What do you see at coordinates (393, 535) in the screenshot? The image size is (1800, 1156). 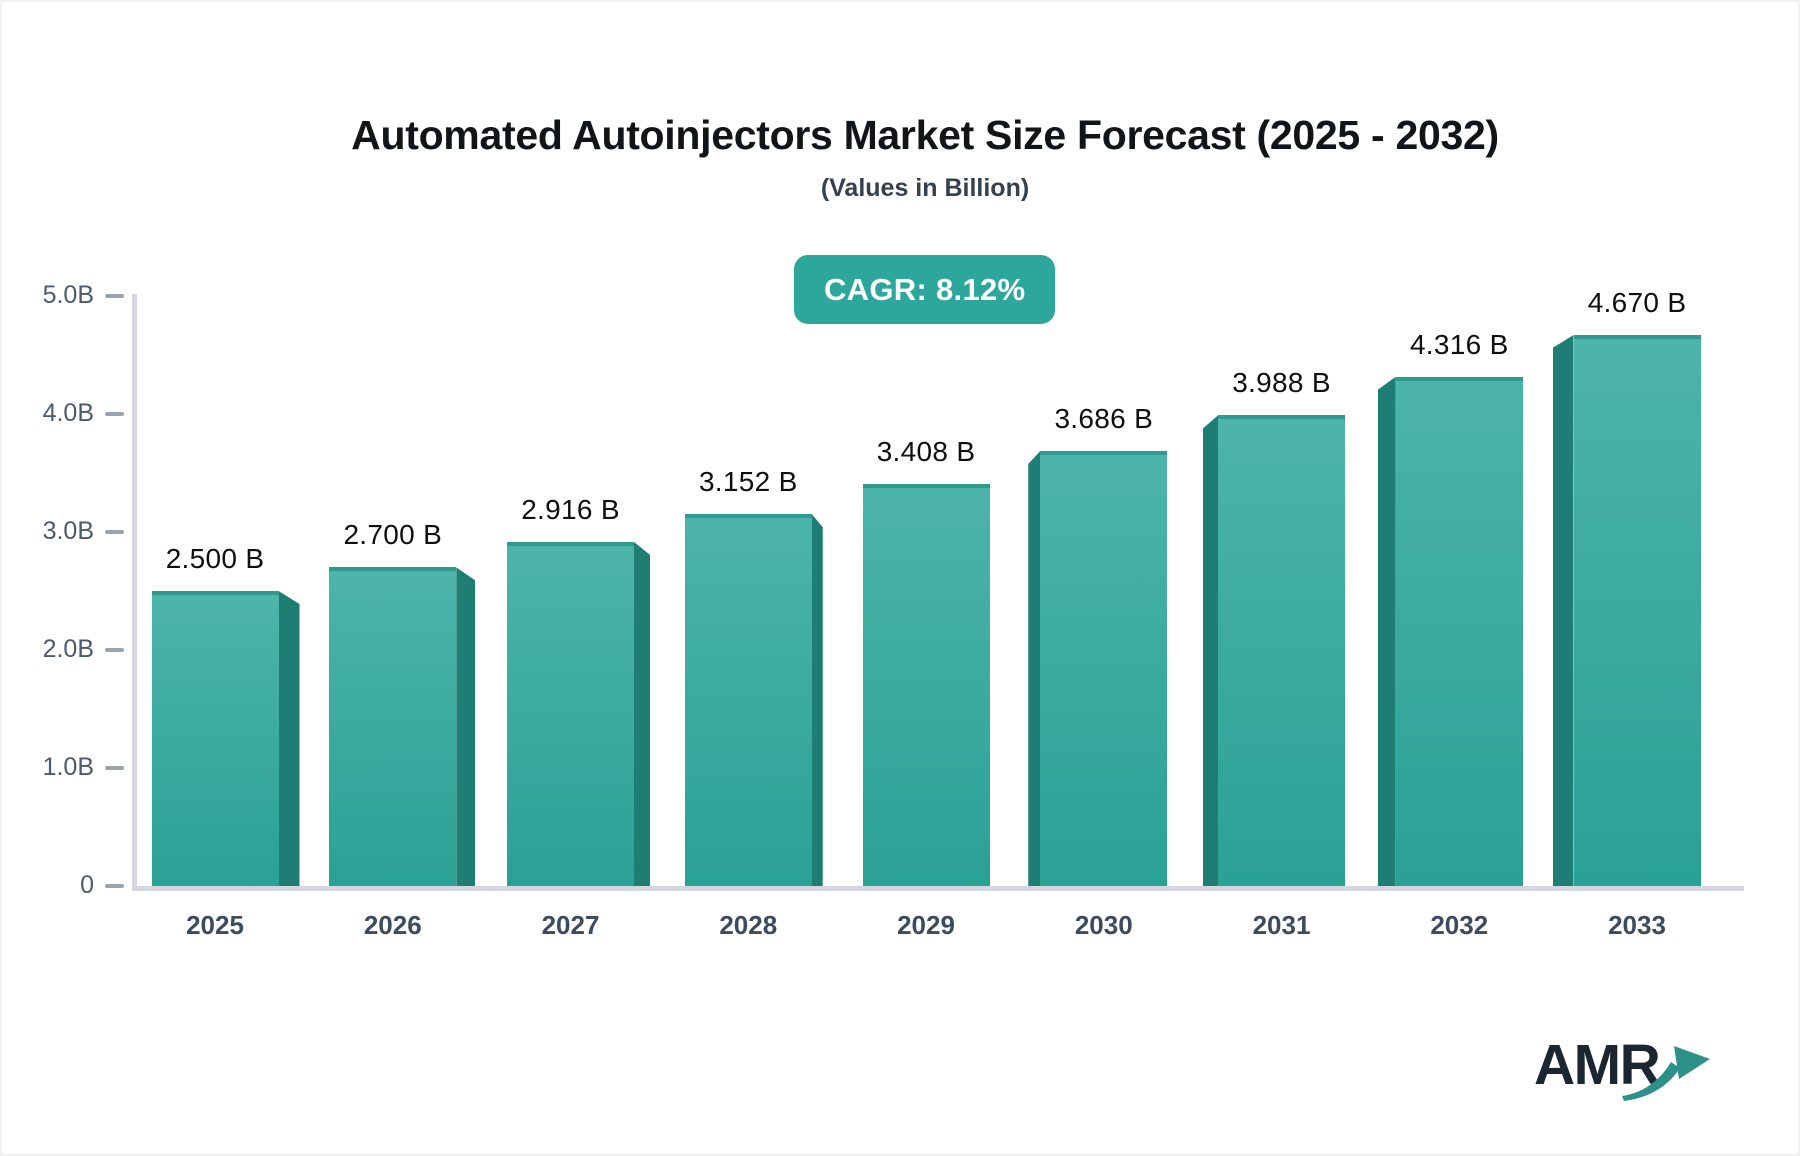 I see `bar-value-label: 2.700 B` at bounding box center [393, 535].